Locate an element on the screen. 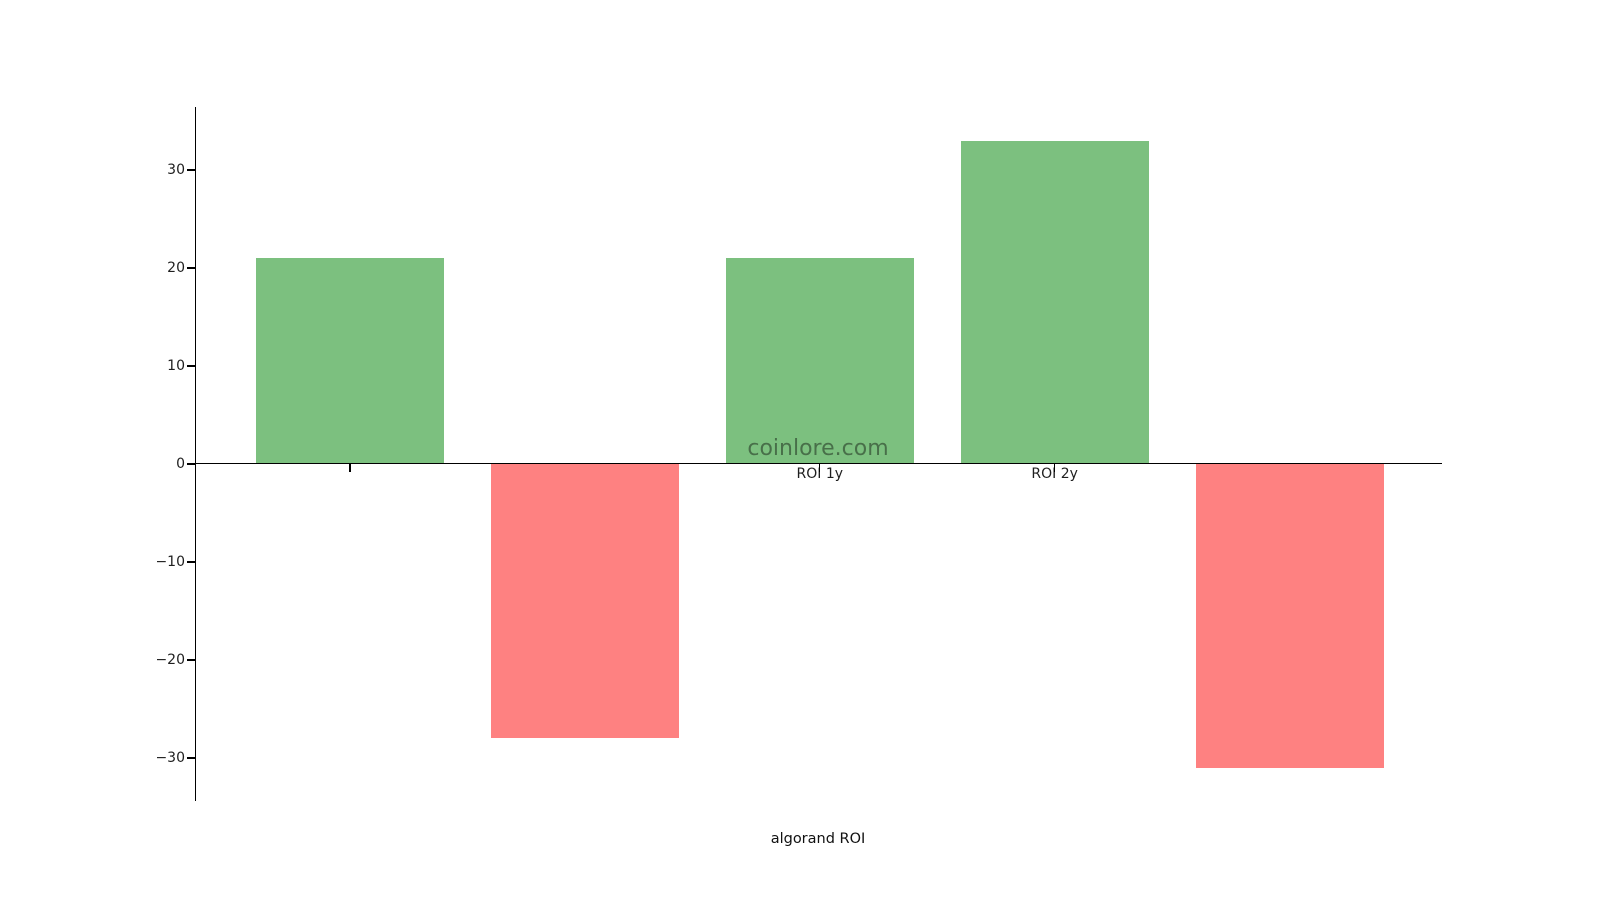 Image resolution: width=1600 pixels, height=900 pixels. y-tick-label: 30 is located at coordinates (176, 170).